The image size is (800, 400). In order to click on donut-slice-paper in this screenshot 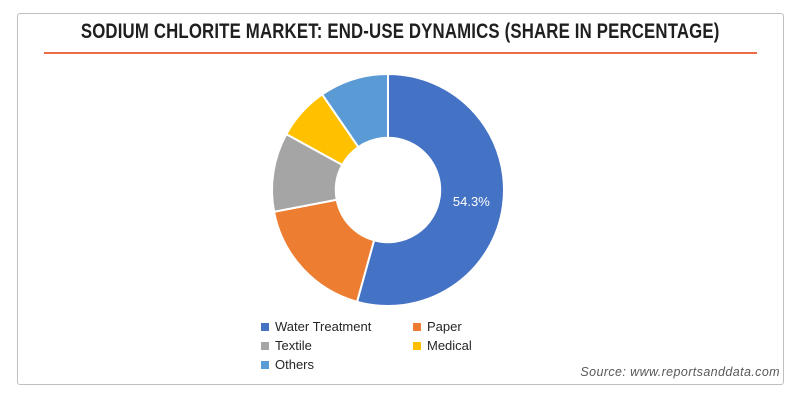, I will do `click(324, 250)`.